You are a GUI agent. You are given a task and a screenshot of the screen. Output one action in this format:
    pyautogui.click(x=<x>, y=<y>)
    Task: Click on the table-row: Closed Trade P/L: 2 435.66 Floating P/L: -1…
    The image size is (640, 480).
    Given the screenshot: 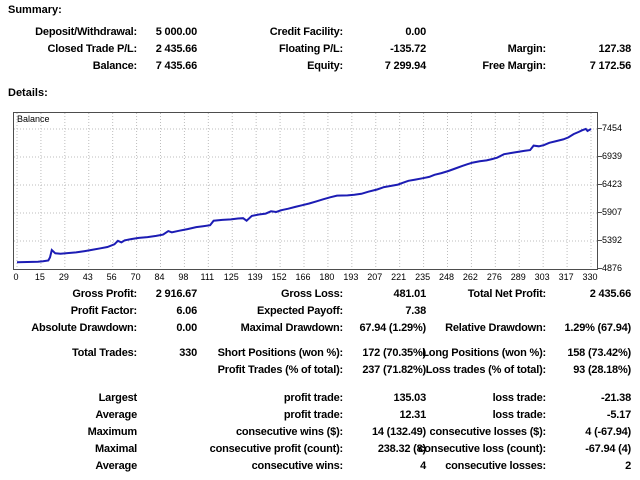 What is the action you would take?
    pyautogui.click(x=320, y=49)
    